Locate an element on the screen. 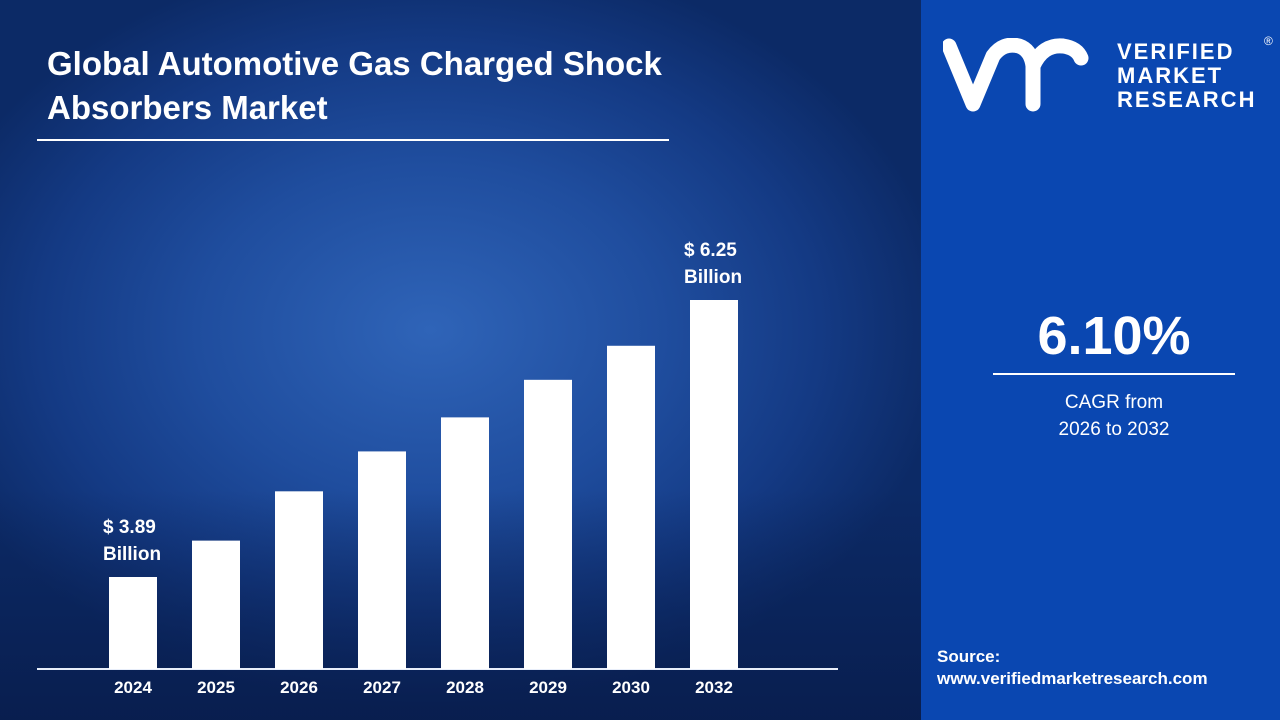 The image size is (1280, 720). brand-name: VERIFIED MARKET RESEARCH is located at coordinates (1186, 76).